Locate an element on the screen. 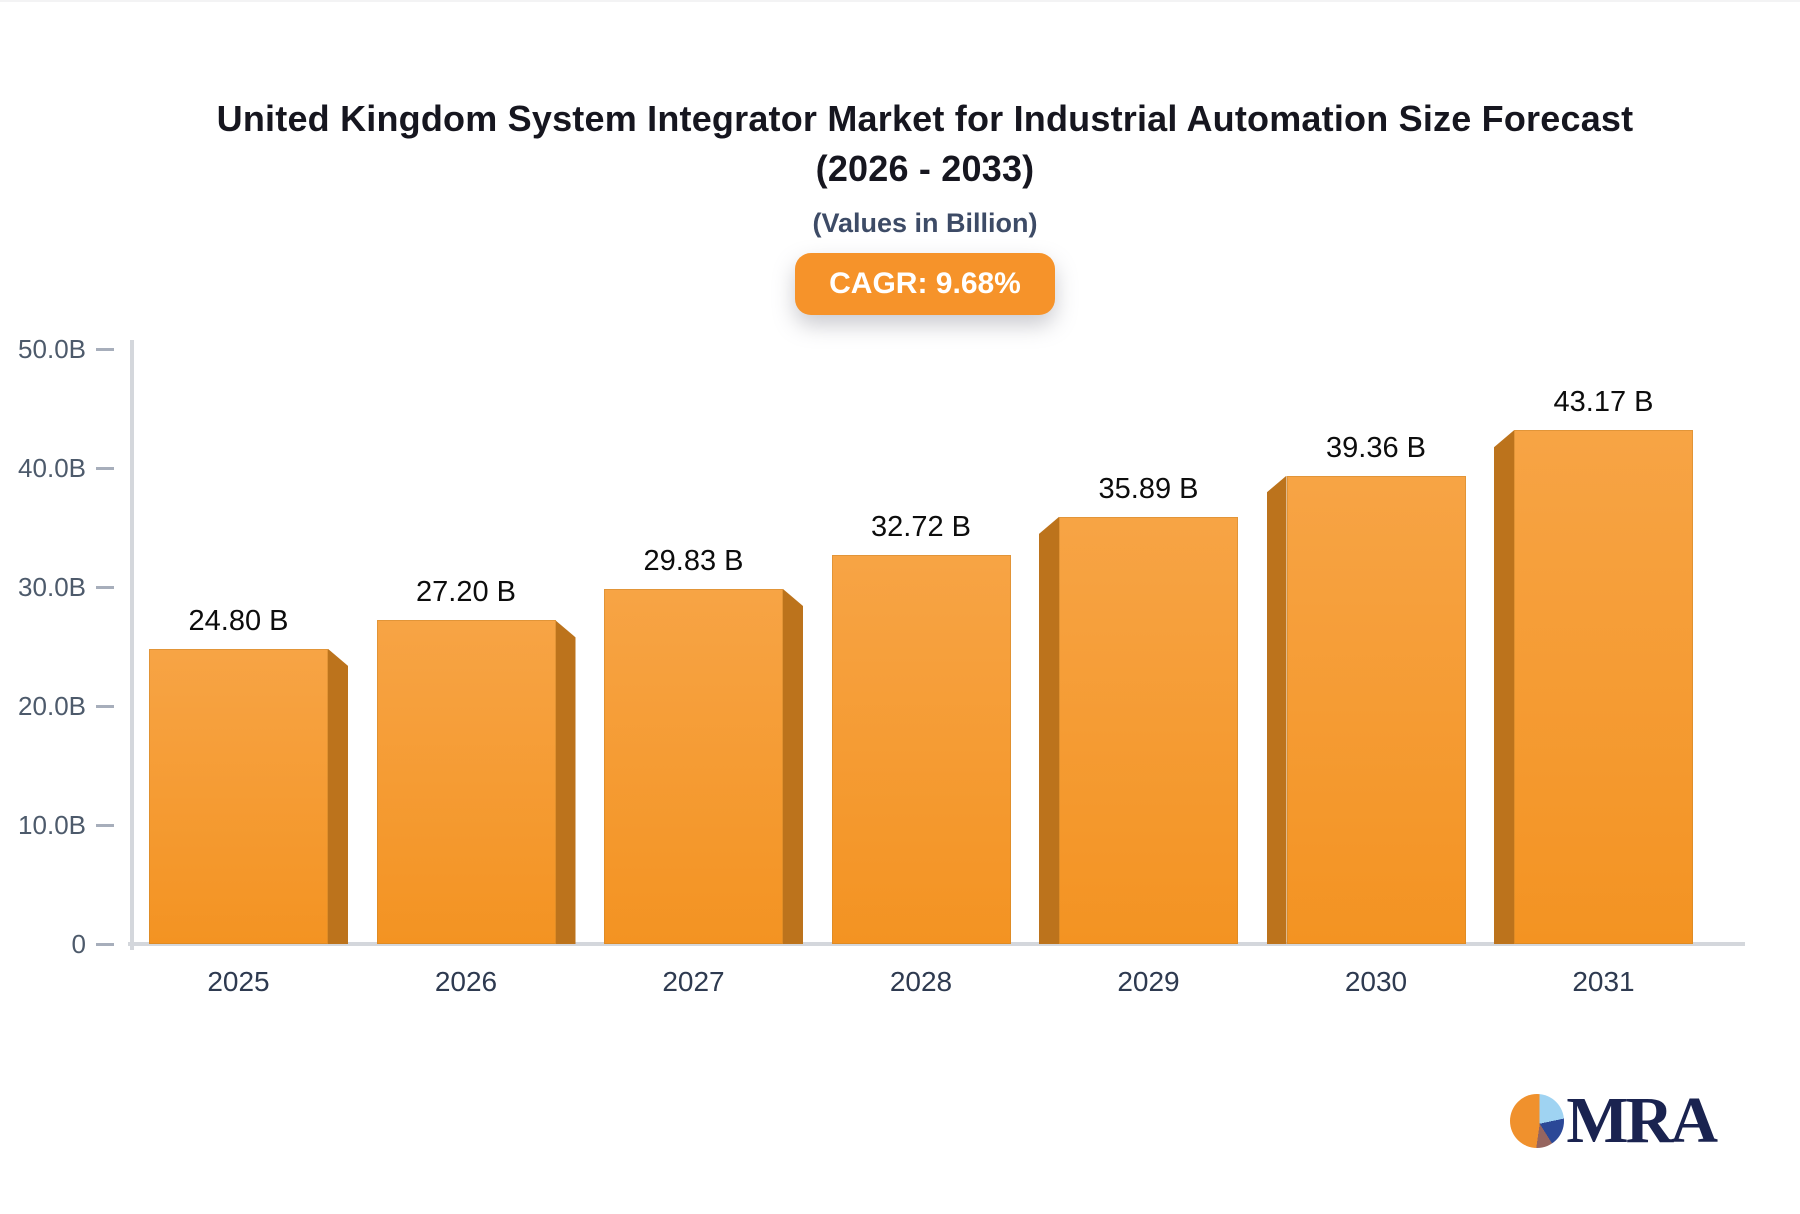 The image size is (1800, 1214). bar-value-label: 27.20 B is located at coordinates (466, 592).